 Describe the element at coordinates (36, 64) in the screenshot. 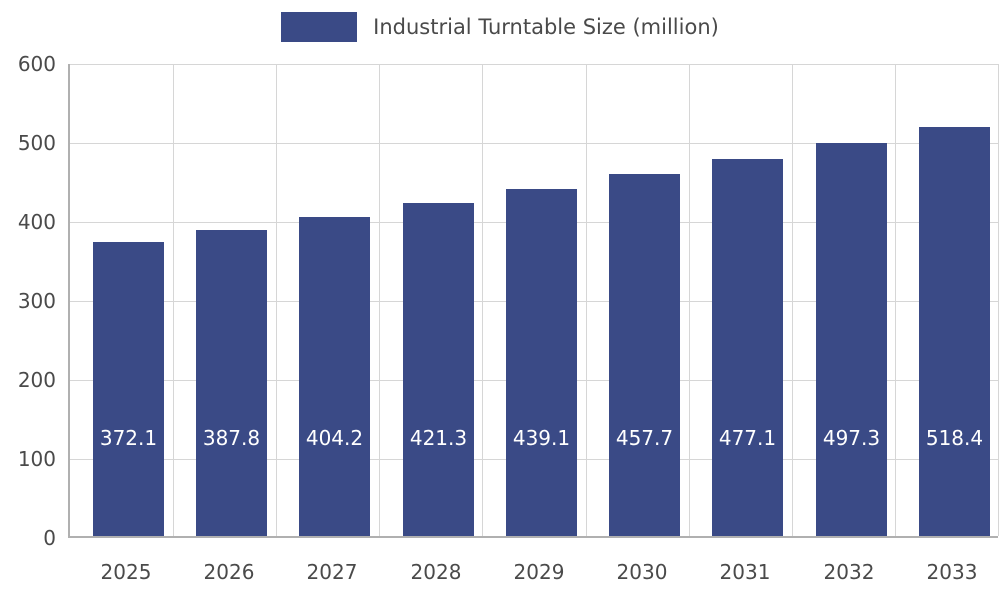

I see `y-tick-label: 600` at that location.